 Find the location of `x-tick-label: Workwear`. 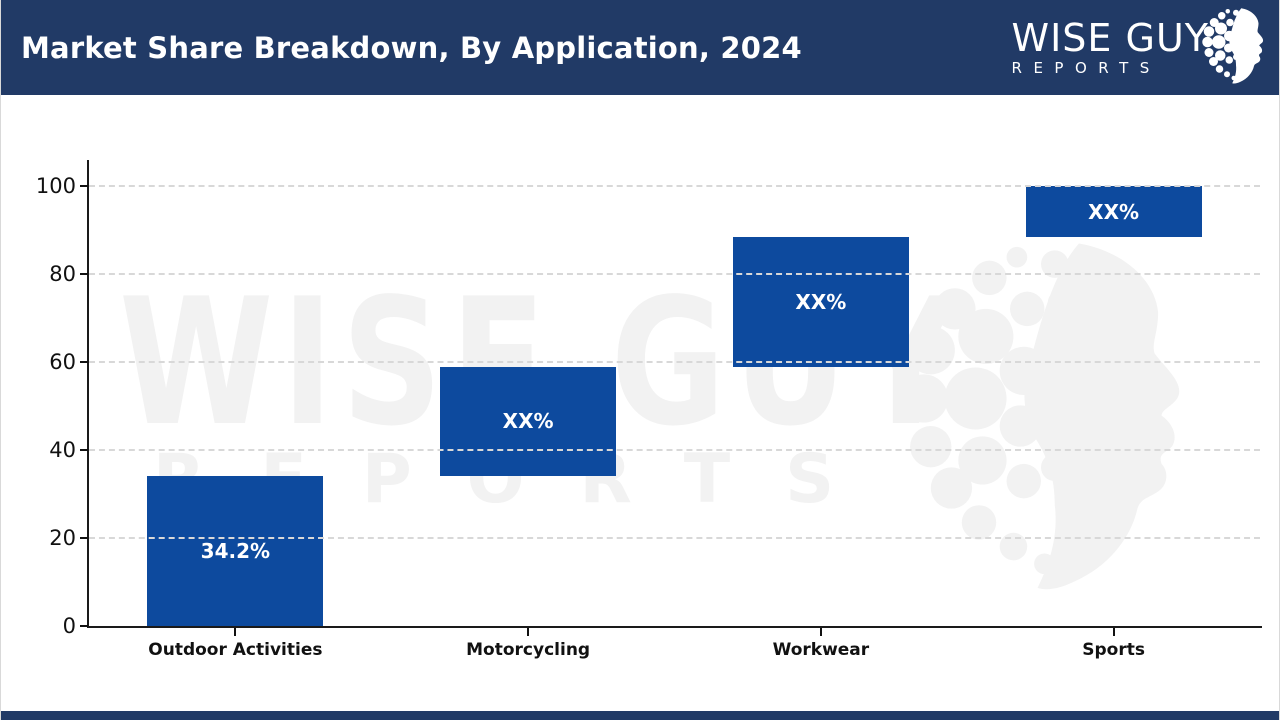

x-tick-label: Workwear is located at coordinates (821, 650).